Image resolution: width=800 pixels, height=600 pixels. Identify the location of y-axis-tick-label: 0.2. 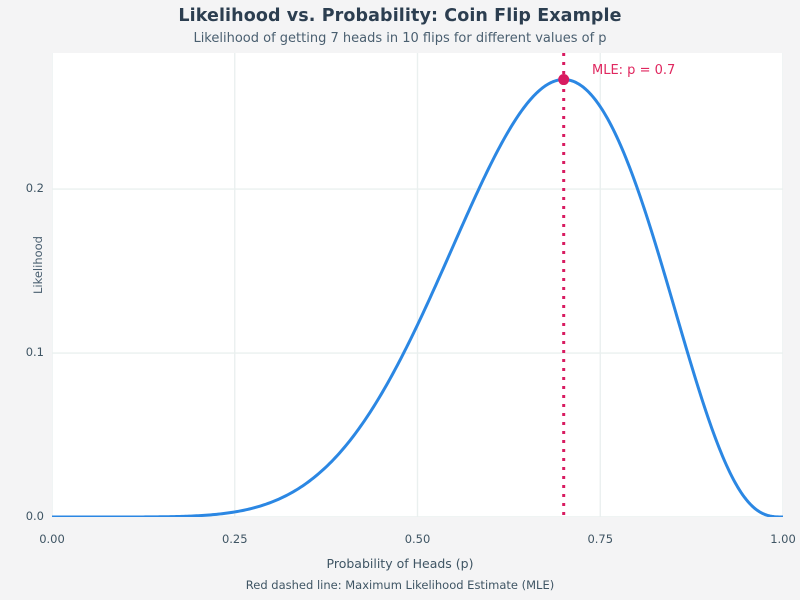
(34, 188).